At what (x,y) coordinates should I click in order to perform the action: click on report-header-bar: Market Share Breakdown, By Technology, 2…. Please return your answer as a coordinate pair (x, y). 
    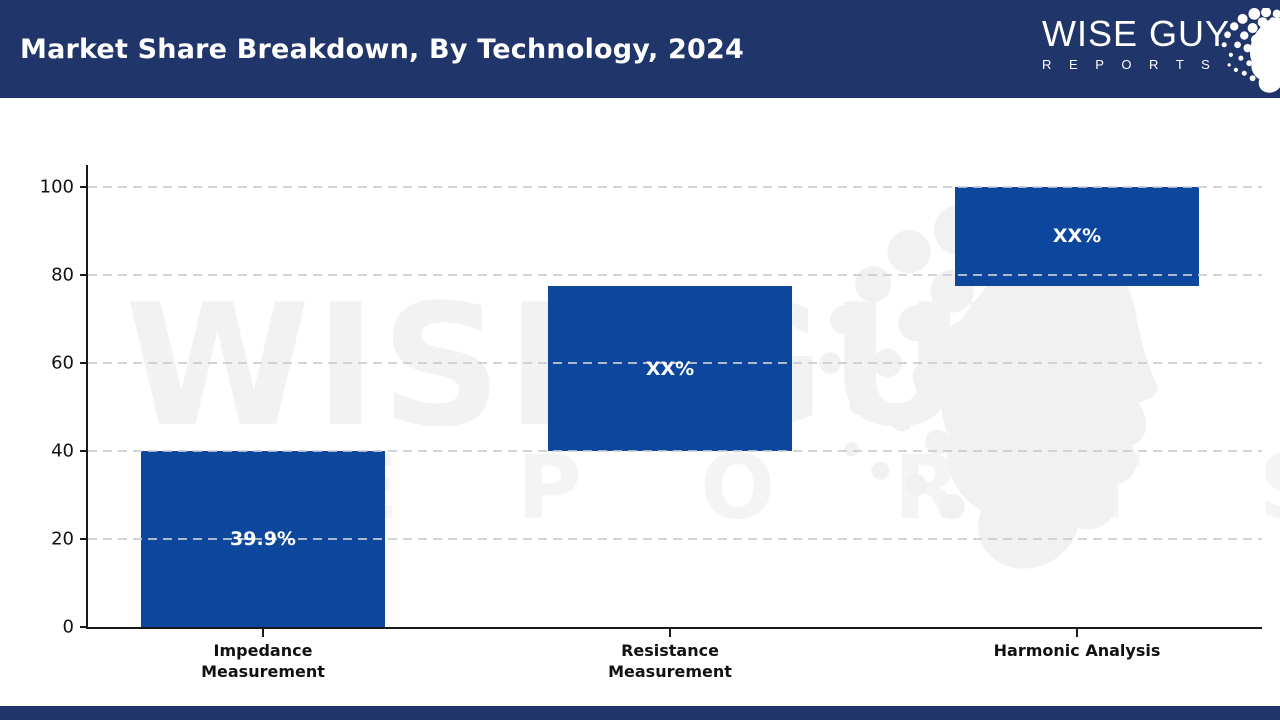
    Looking at the image, I should click on (640, 49).